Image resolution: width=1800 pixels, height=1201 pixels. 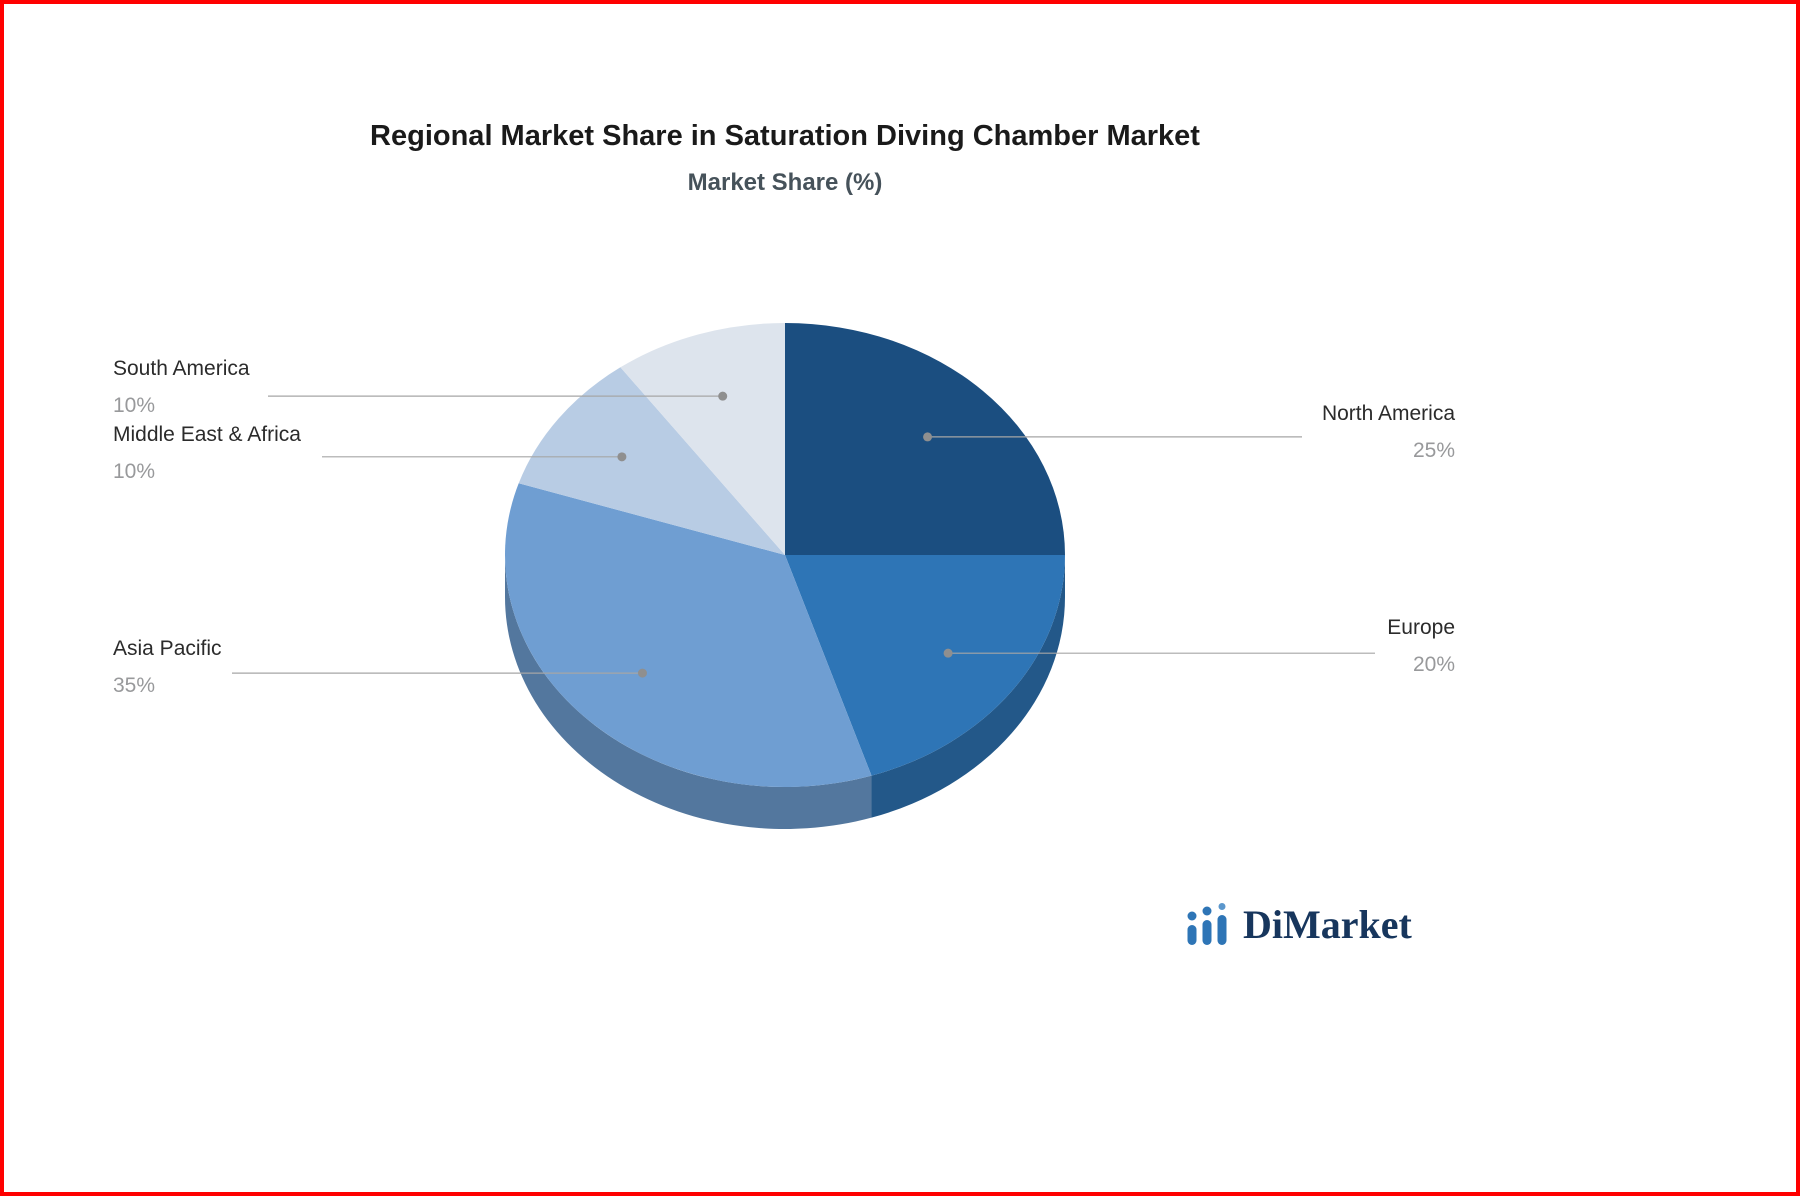 I want to click on callout-asia-pacific: Asia Pacific 35%, so click(x=167, y=667).